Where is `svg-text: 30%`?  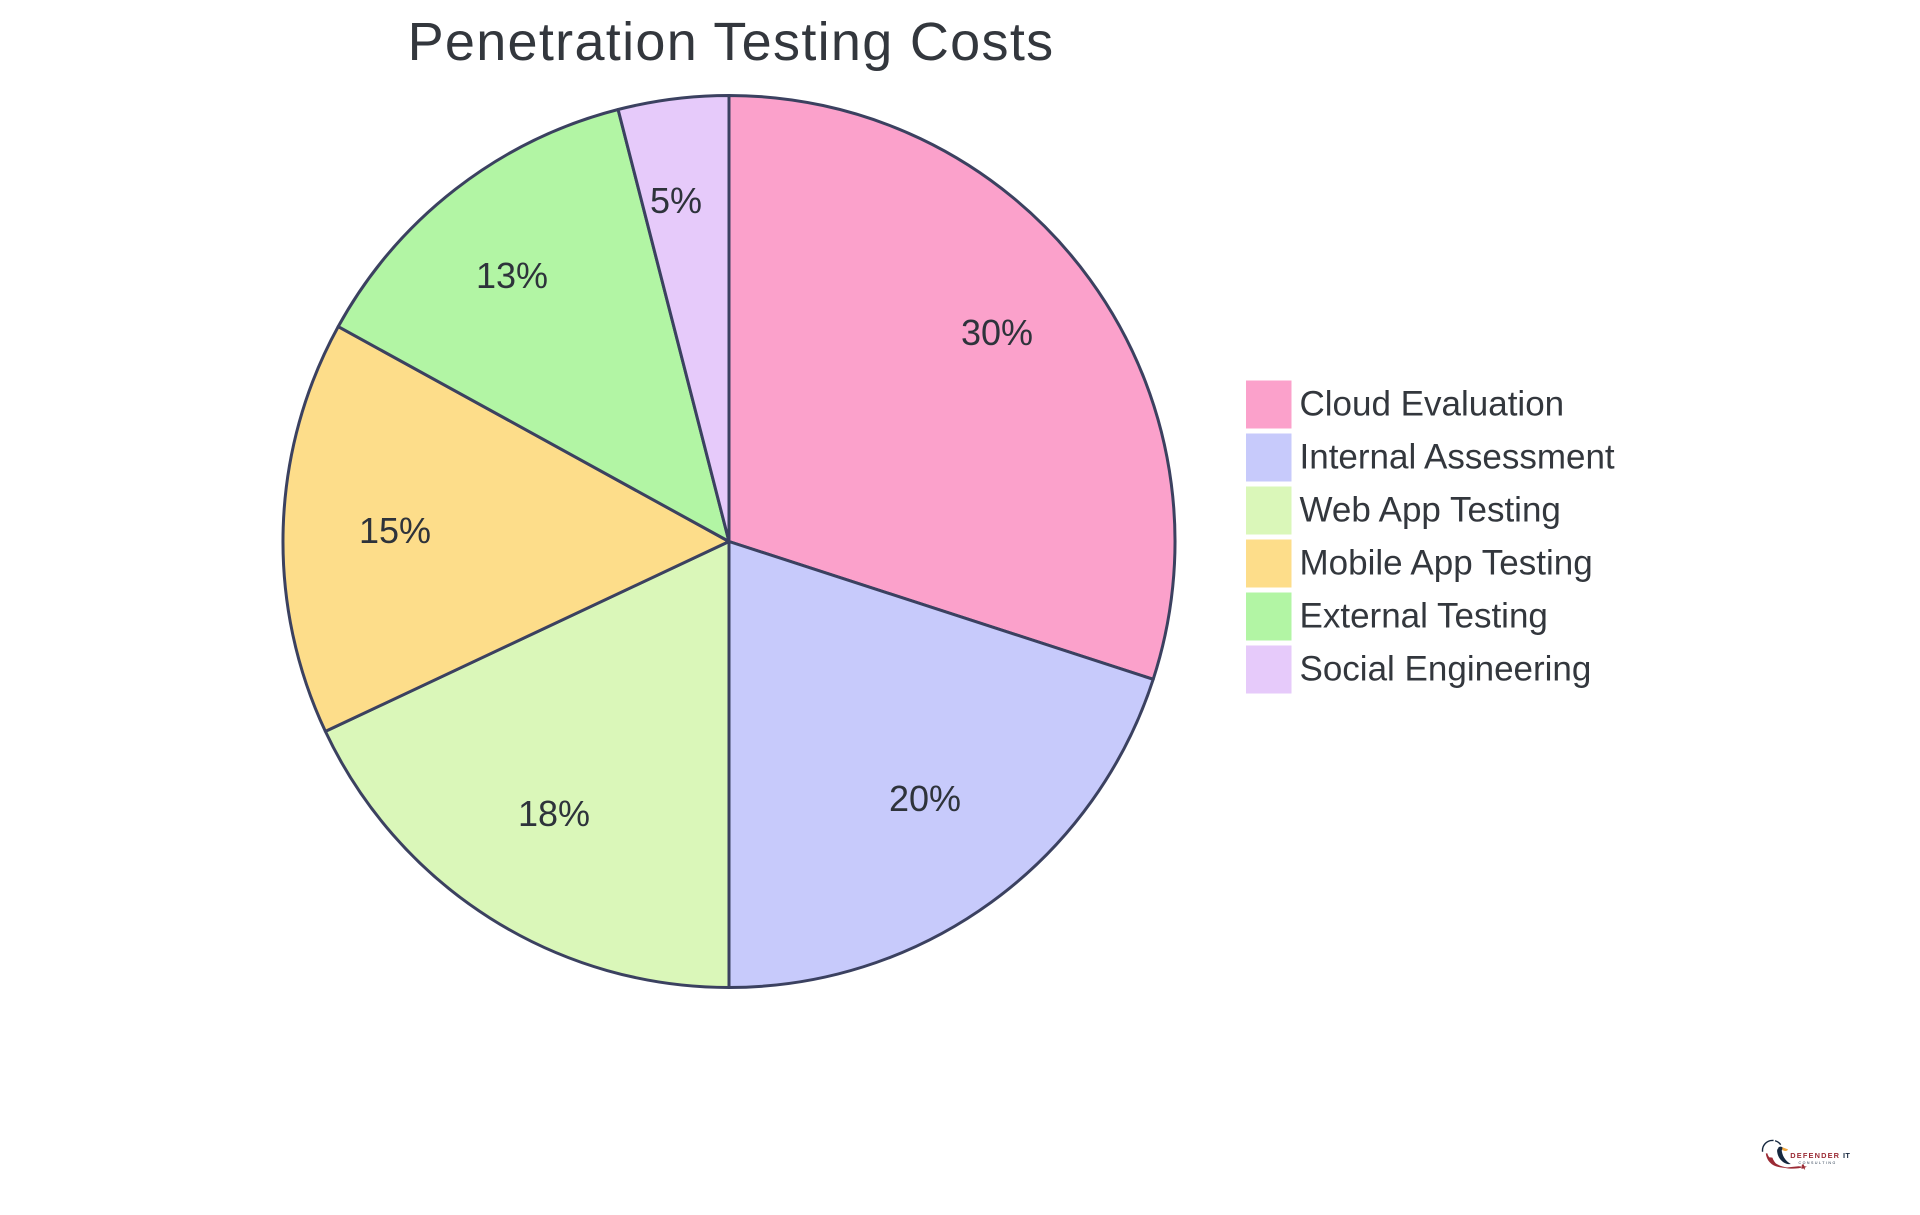 svg-text: 30% is located at coordinates (997, 332).